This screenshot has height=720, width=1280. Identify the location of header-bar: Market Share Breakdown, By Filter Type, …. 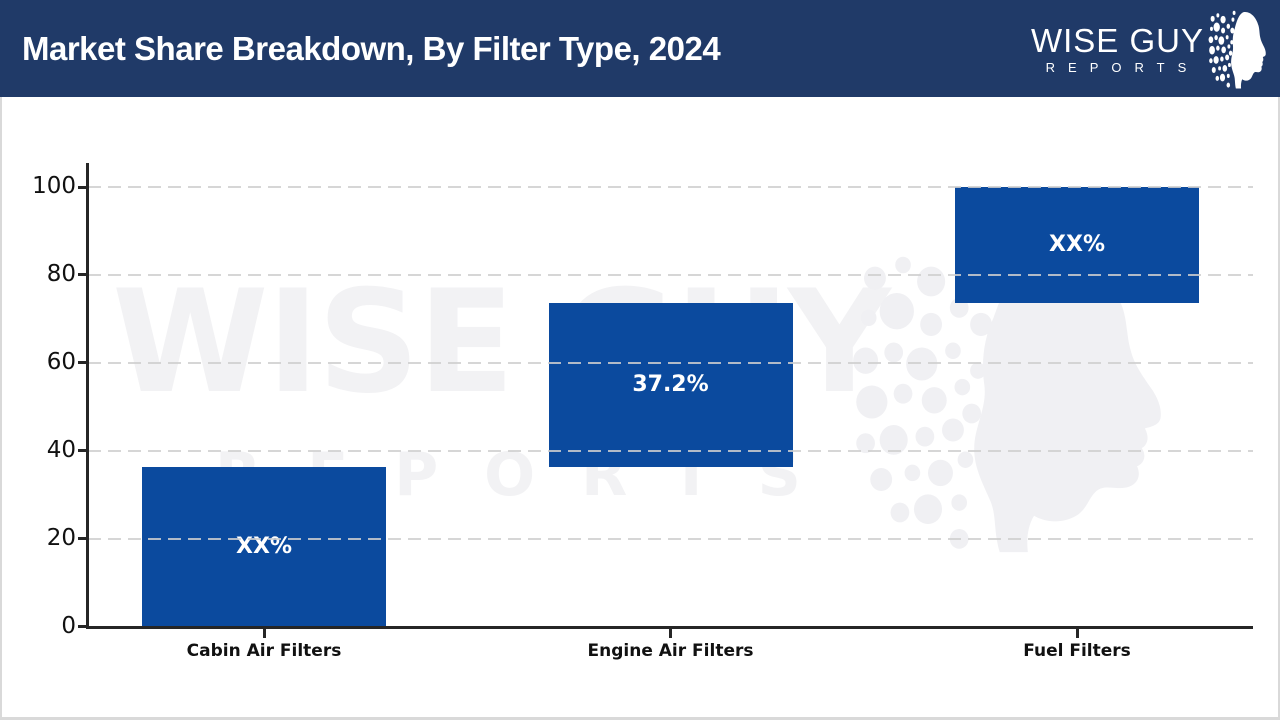
(640, 48).